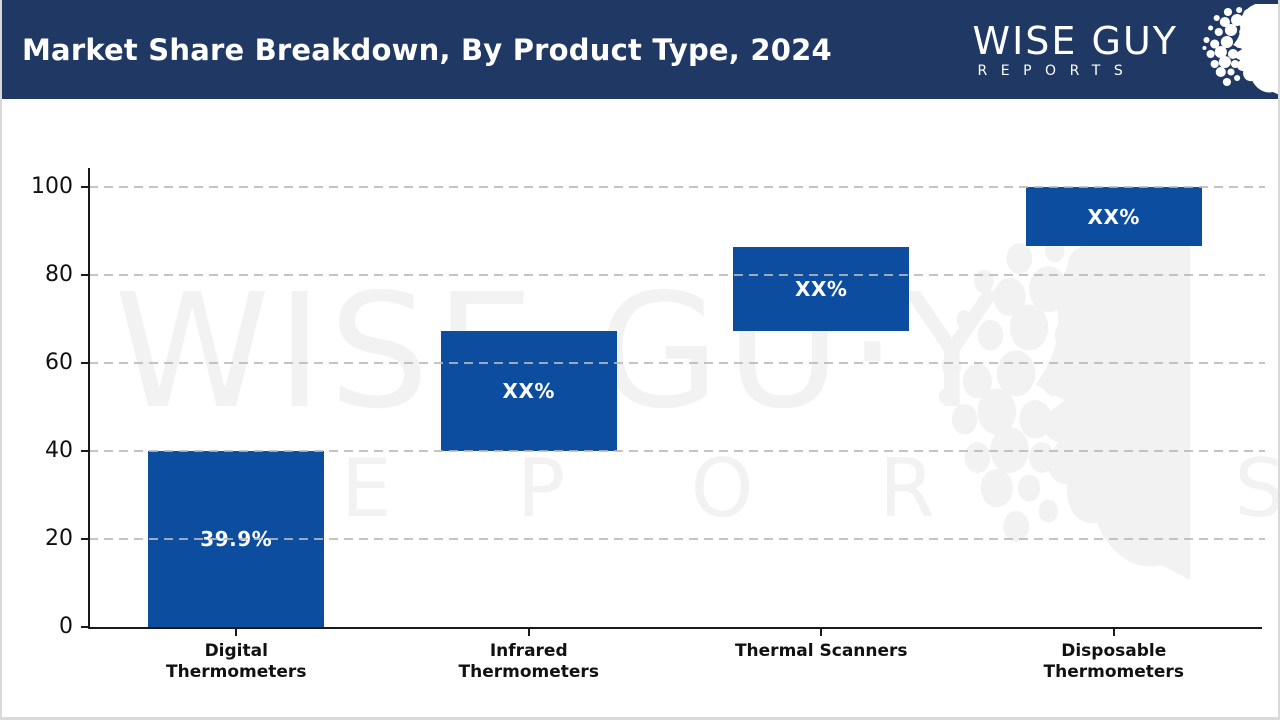  I want to click on y-axis-line, so click(89, 398).